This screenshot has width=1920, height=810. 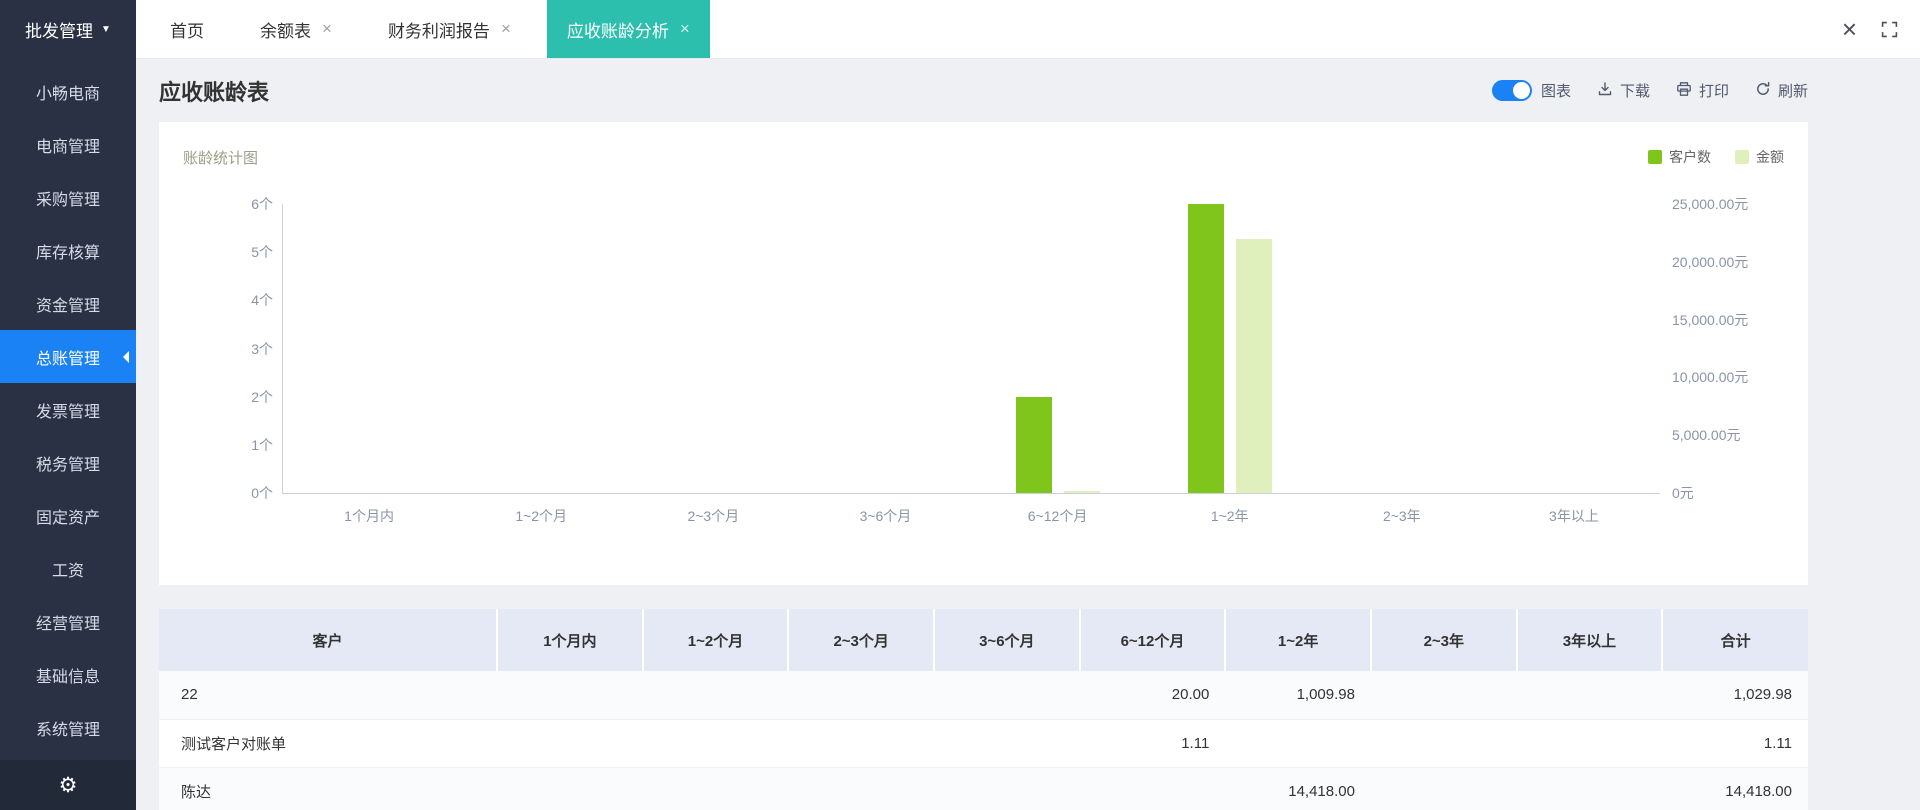 I want to click on column-header-客户: 客户, so click(x=329, y=640).